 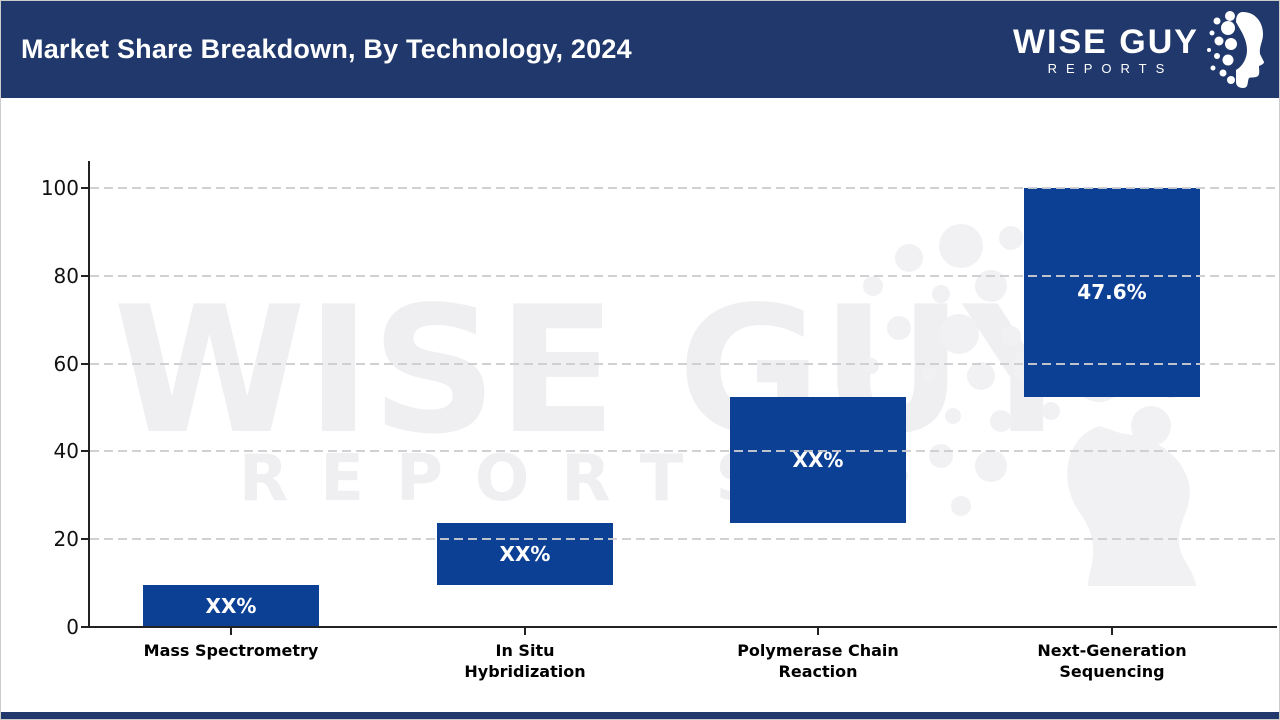 What do you see at coordinates (525, 671) in the screenshot?
I see `category-label-line: Hybridization` at bounding box center [525, 671].